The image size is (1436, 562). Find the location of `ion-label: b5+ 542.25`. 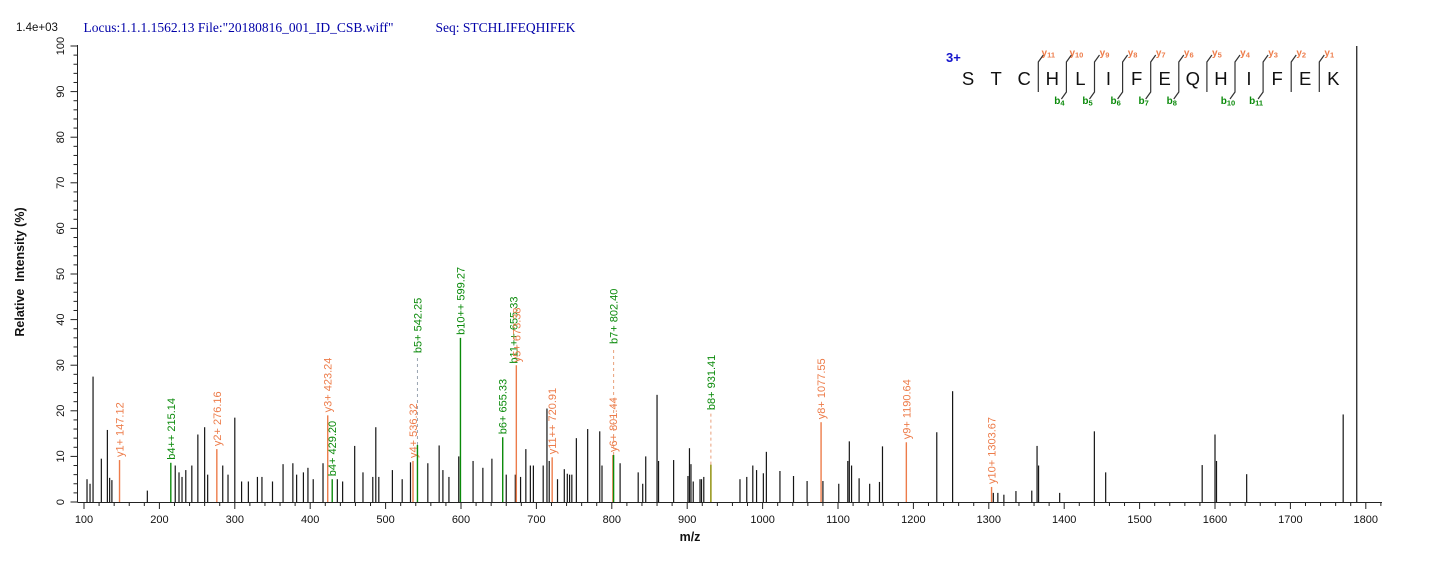

ion-label: b5+ 542.25 is located at coordinates (418, 325).